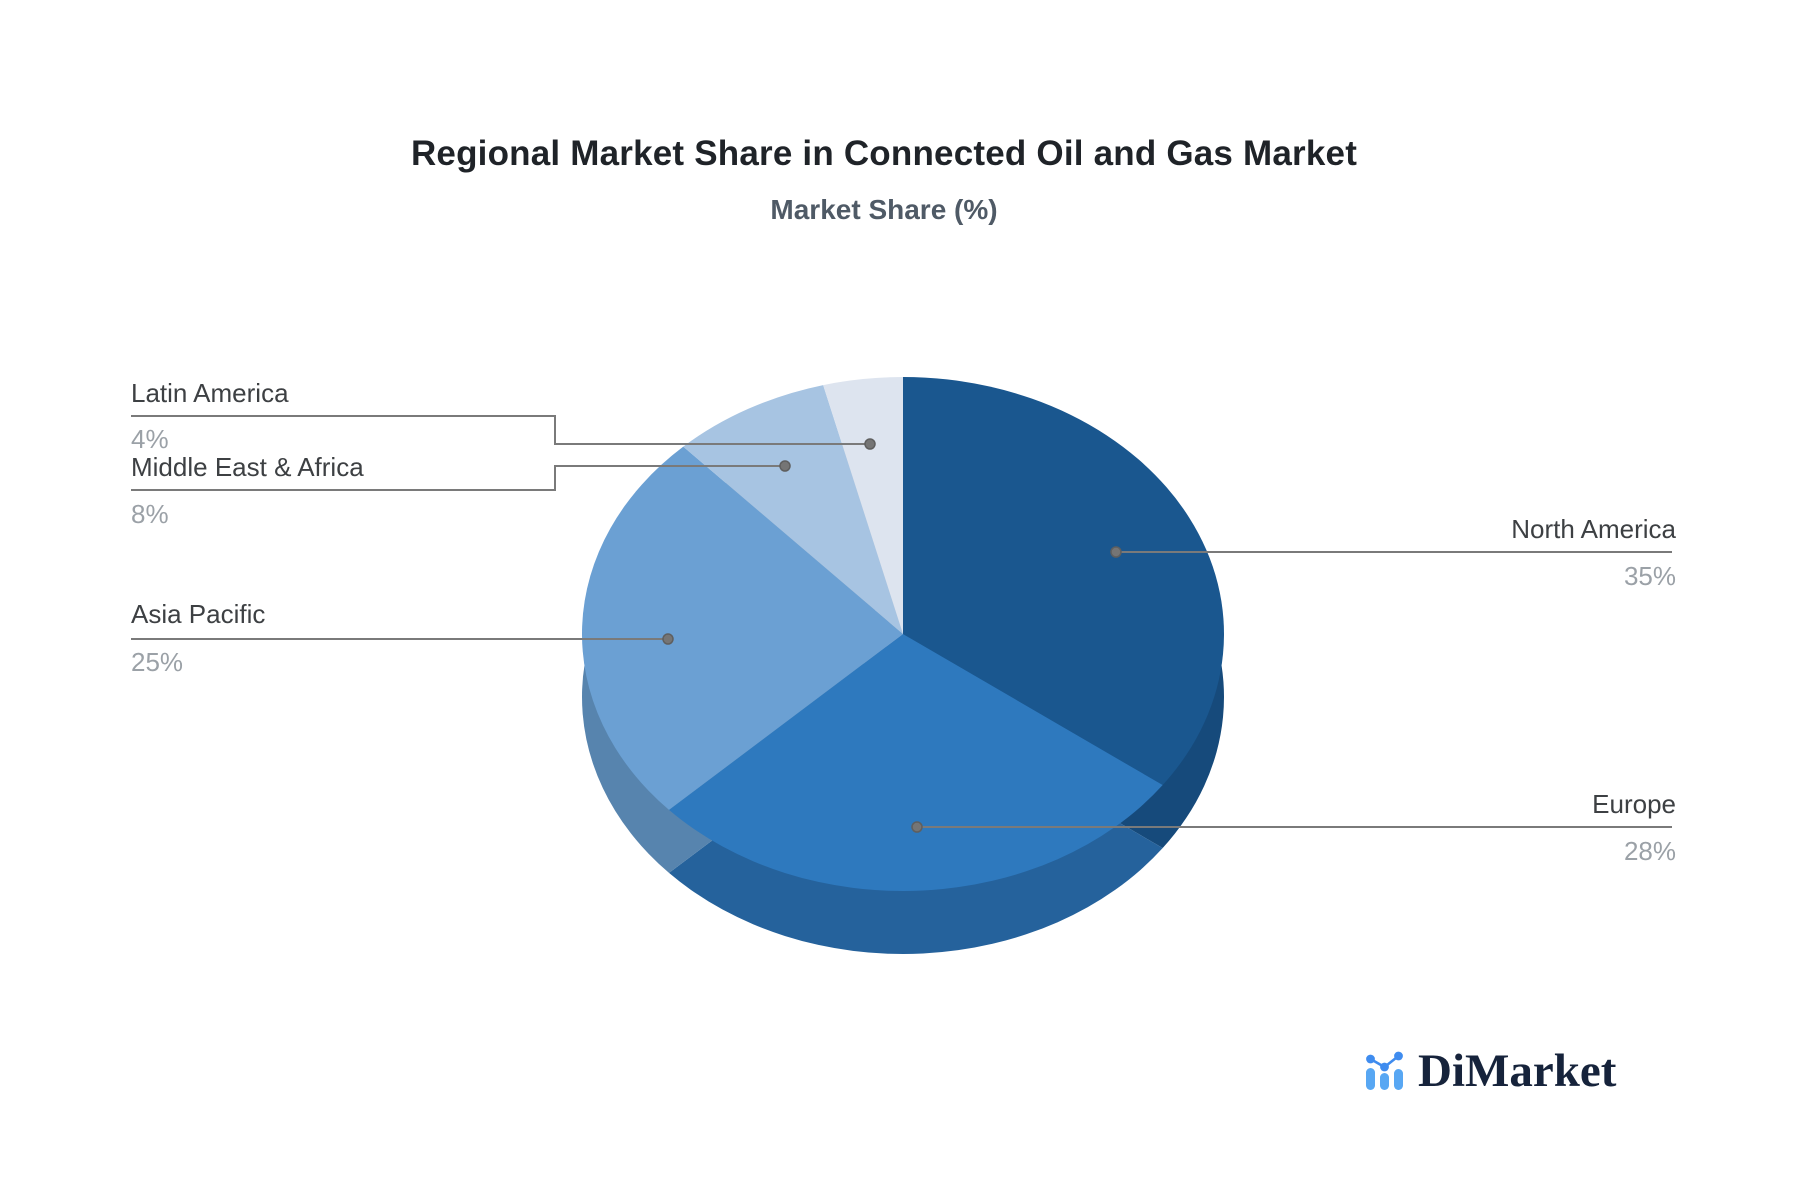 The width and height of the screenshot is (1800, 1196). I want to click on value-latin-america: 4%, so click(150, 439).